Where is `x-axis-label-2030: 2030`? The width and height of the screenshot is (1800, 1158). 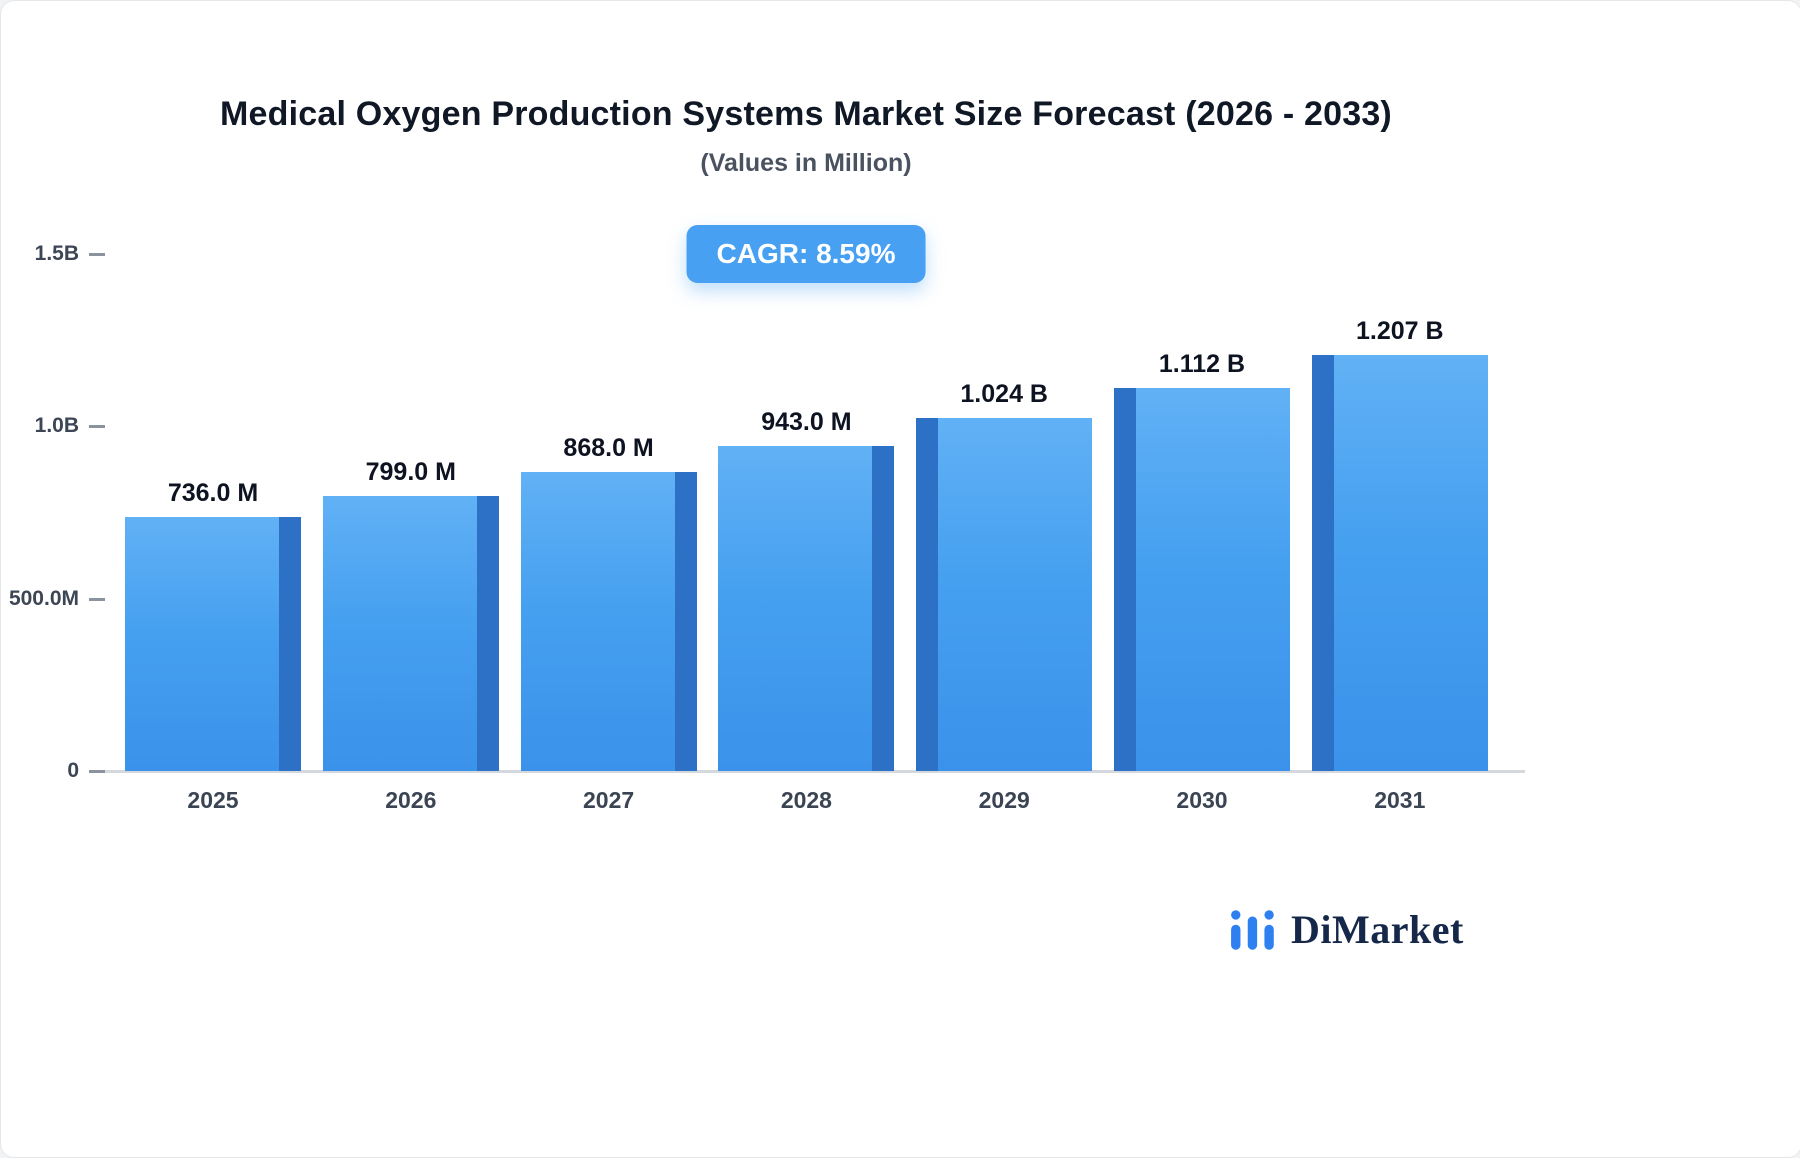 x-axis-label-2030: 2030 is located at coordinates (1202, 800).